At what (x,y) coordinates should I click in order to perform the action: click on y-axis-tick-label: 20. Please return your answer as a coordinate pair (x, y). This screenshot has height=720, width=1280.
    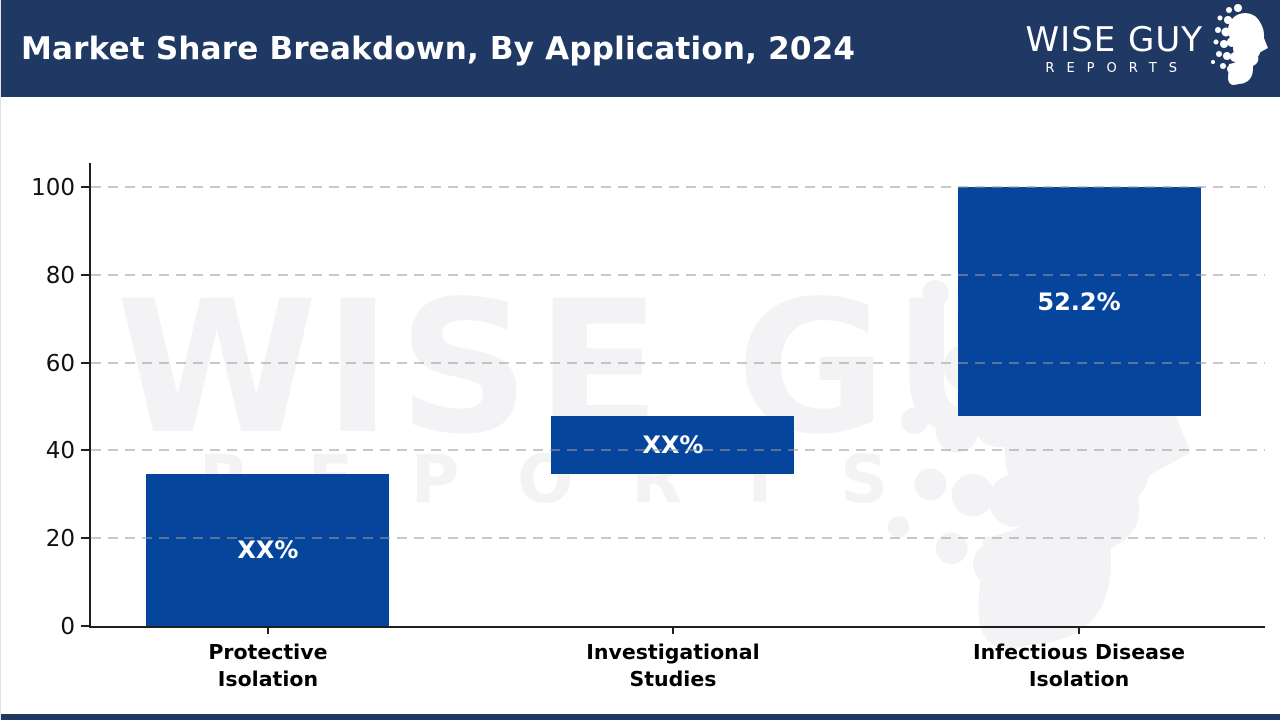
    Looking at the image, I should click on (60, 539).